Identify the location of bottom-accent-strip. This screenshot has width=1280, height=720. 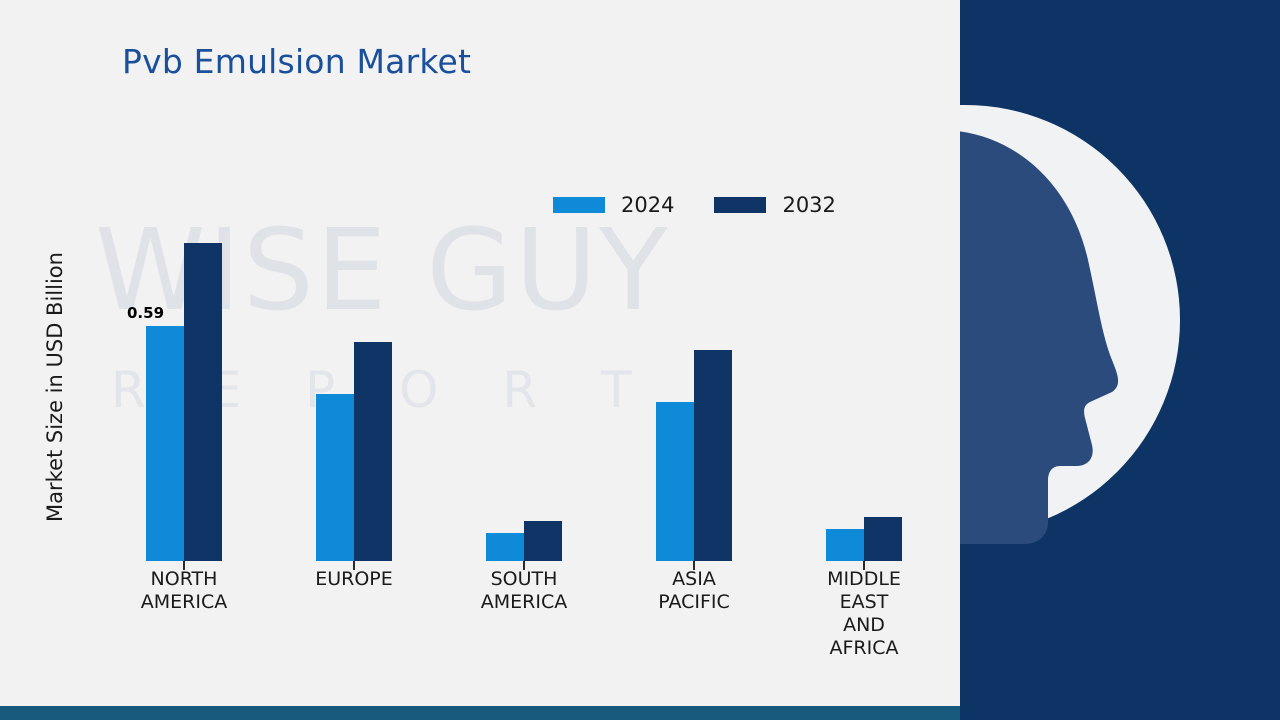
(480, 713).